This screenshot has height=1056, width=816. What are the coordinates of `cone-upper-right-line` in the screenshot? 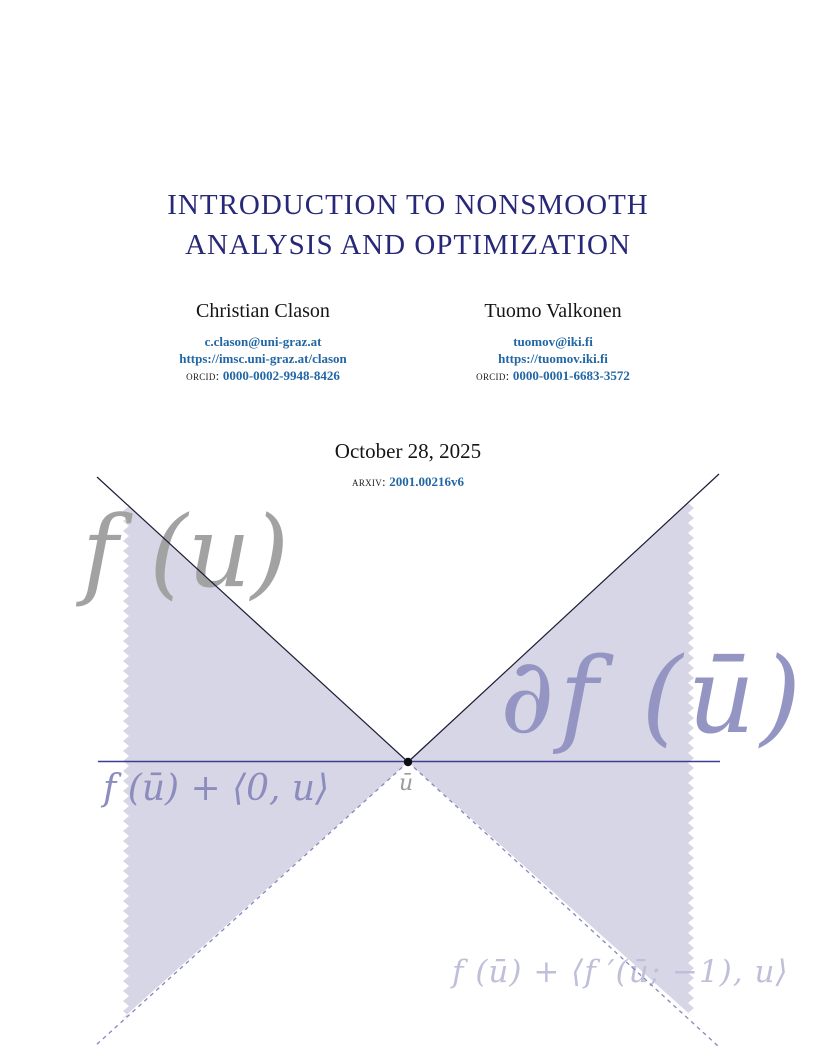 It's located at (563, 618).